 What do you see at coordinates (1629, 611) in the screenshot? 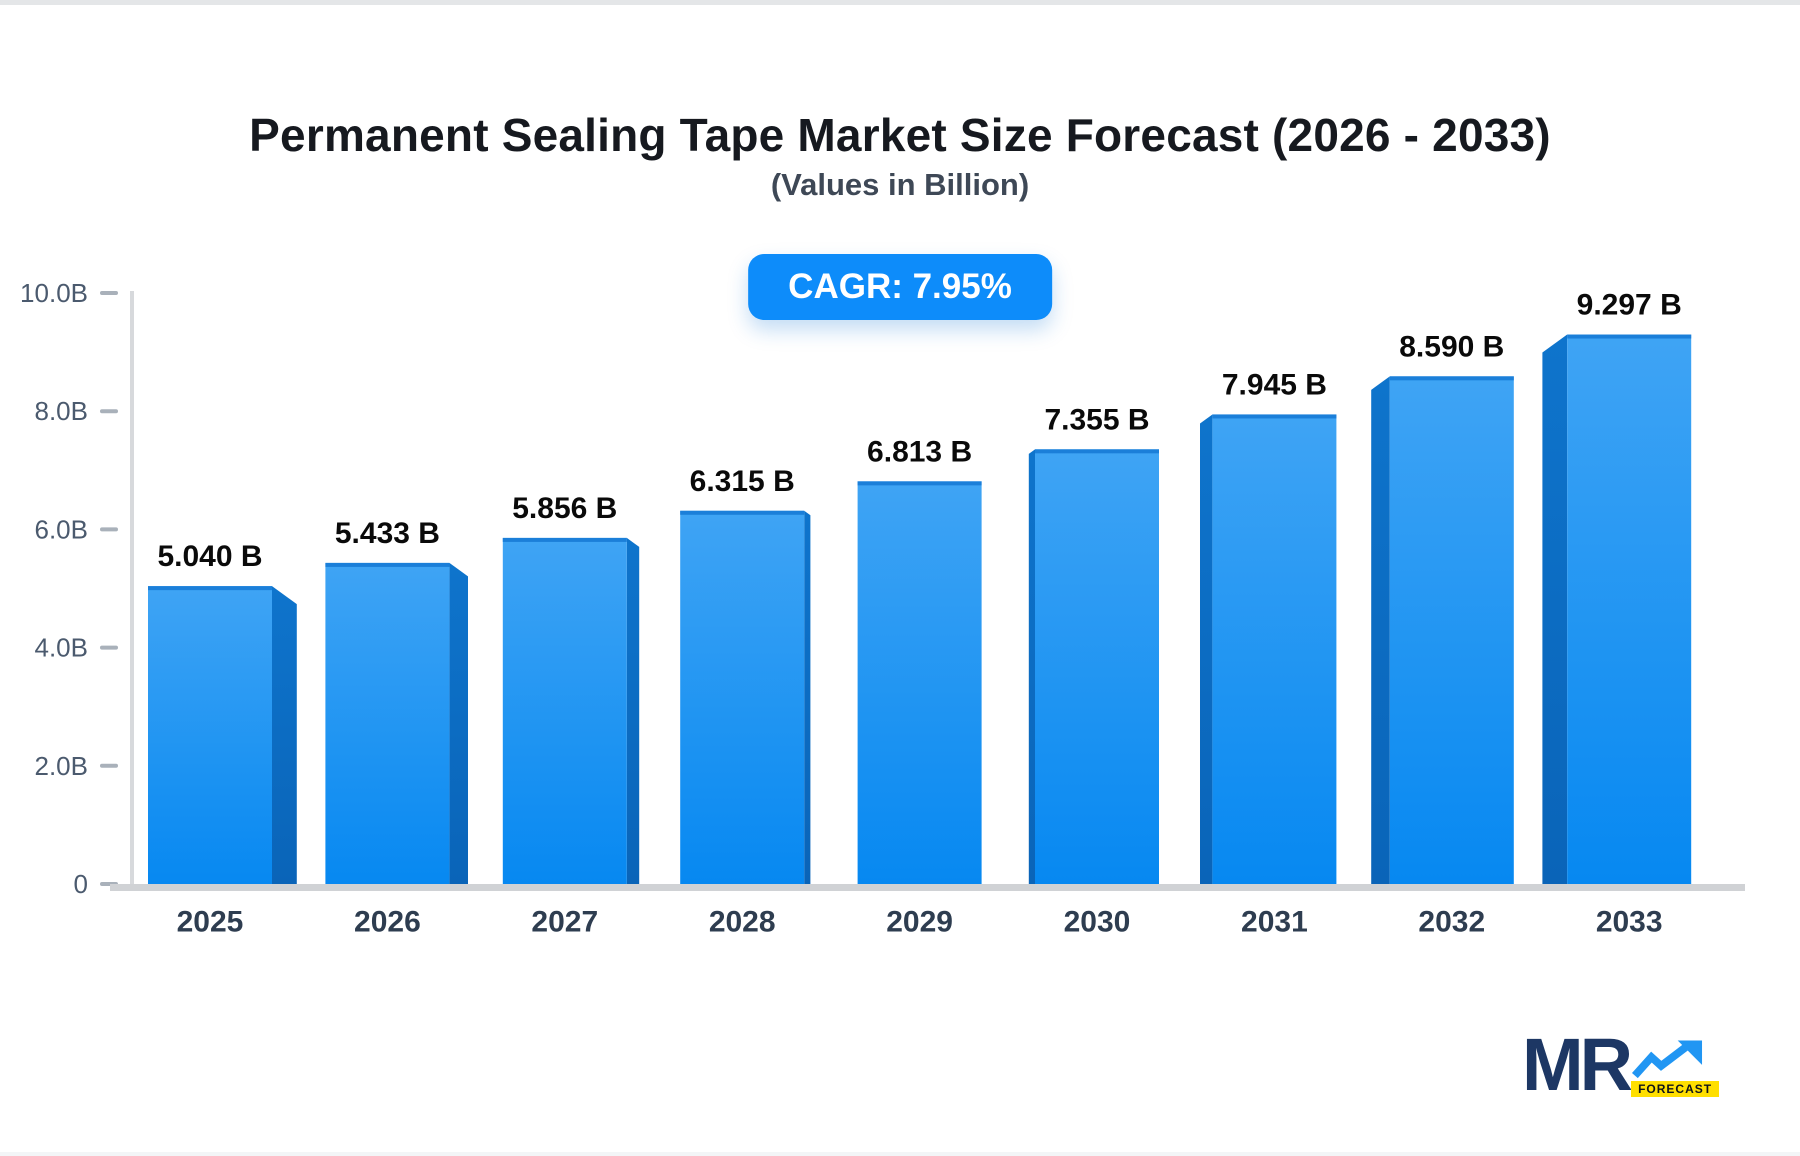
I see `bar-2033` at bounding box center [1629, 611].